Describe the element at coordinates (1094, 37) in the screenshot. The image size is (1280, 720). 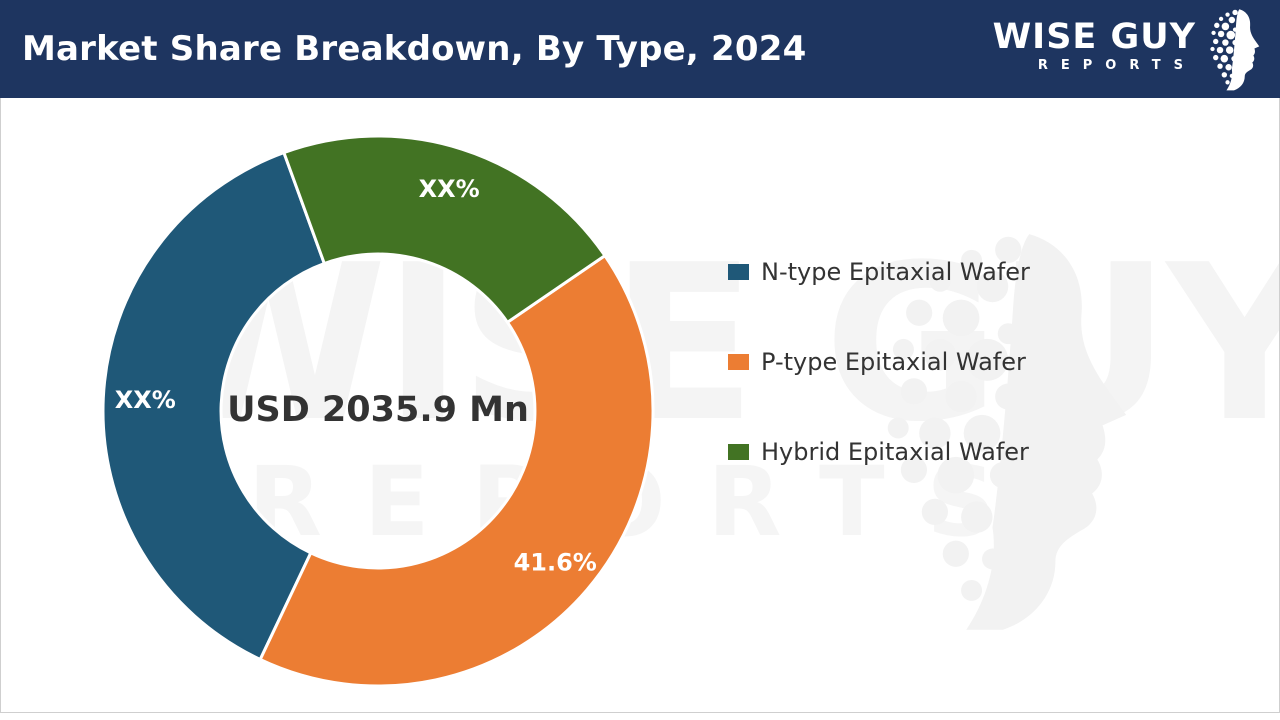
I see `logo-wordmark: WISE GUY` at that location.